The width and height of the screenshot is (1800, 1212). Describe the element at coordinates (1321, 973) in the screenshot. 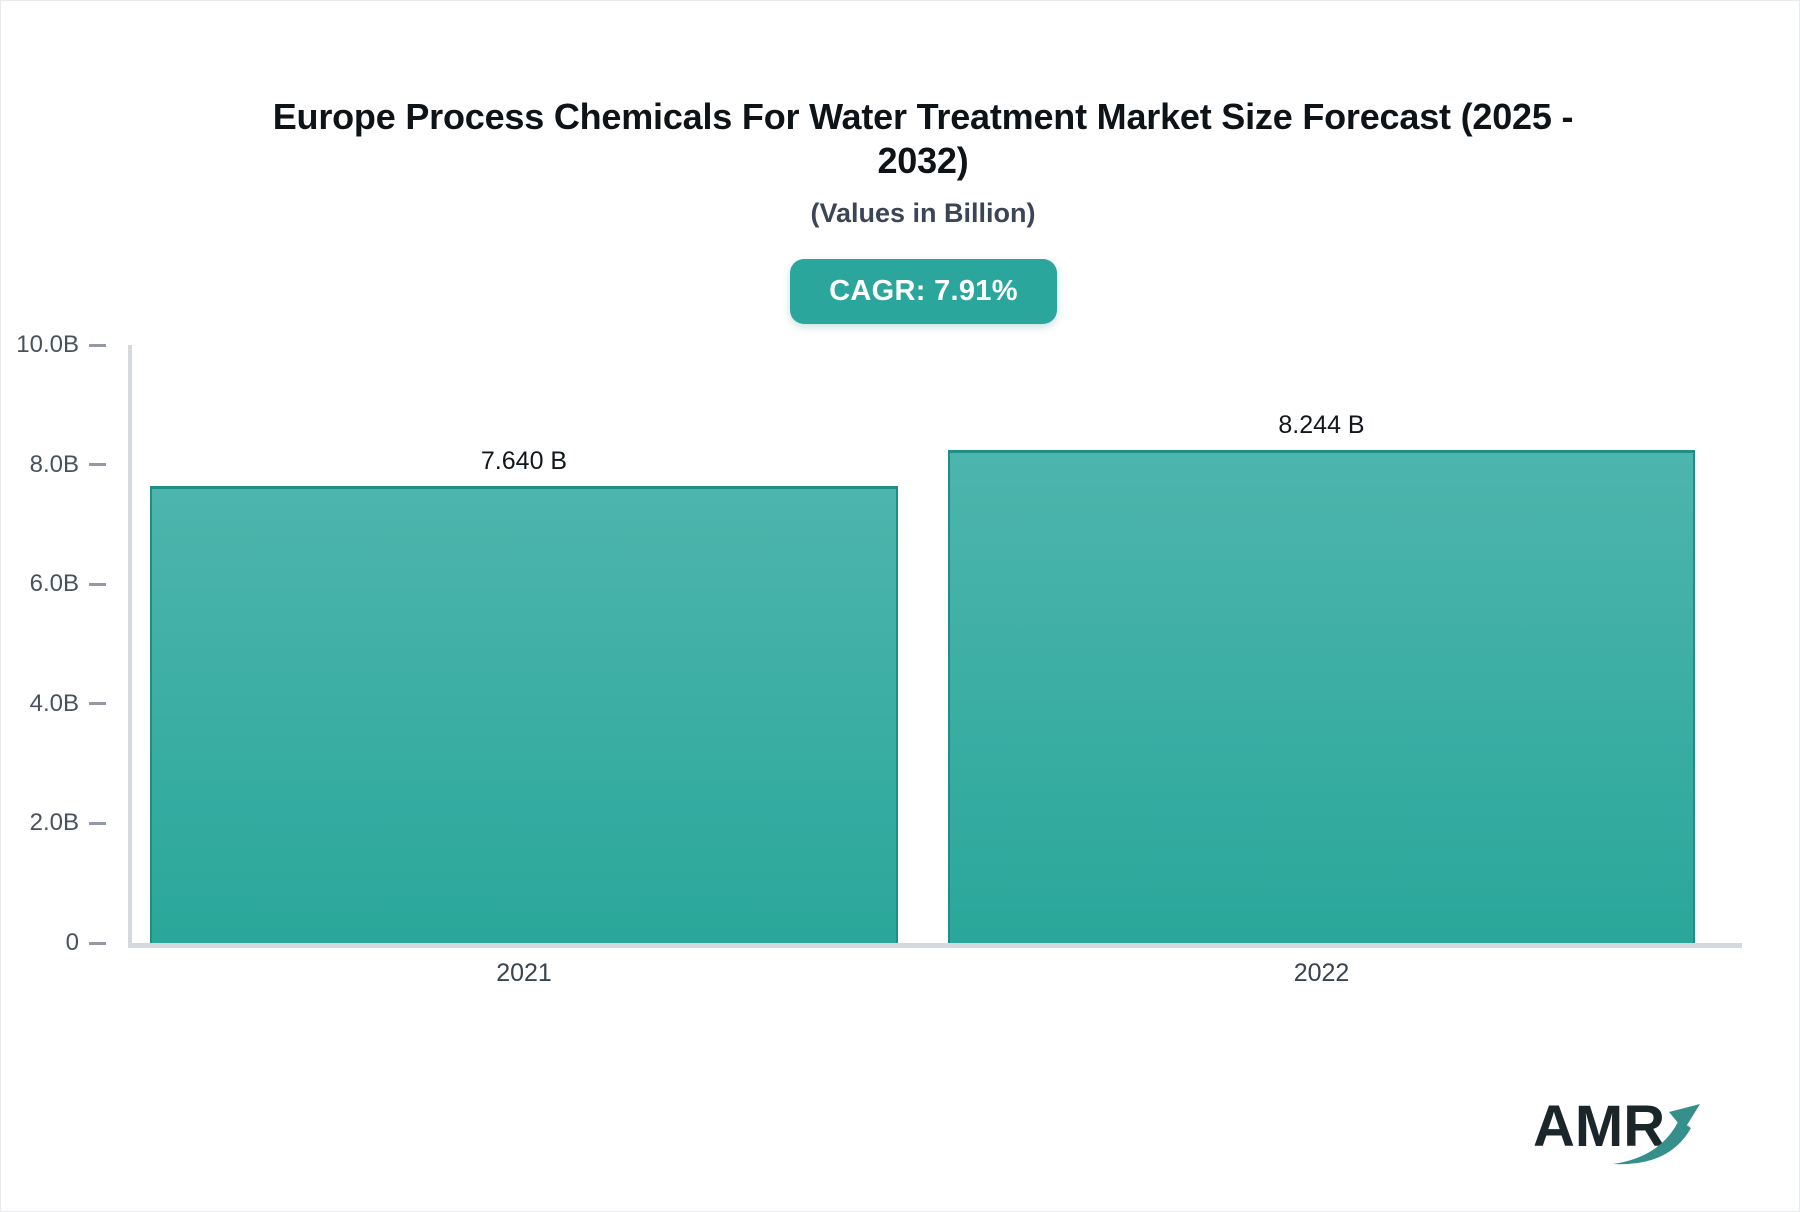

I see `x-axis-label-2022: 2022` at that location.